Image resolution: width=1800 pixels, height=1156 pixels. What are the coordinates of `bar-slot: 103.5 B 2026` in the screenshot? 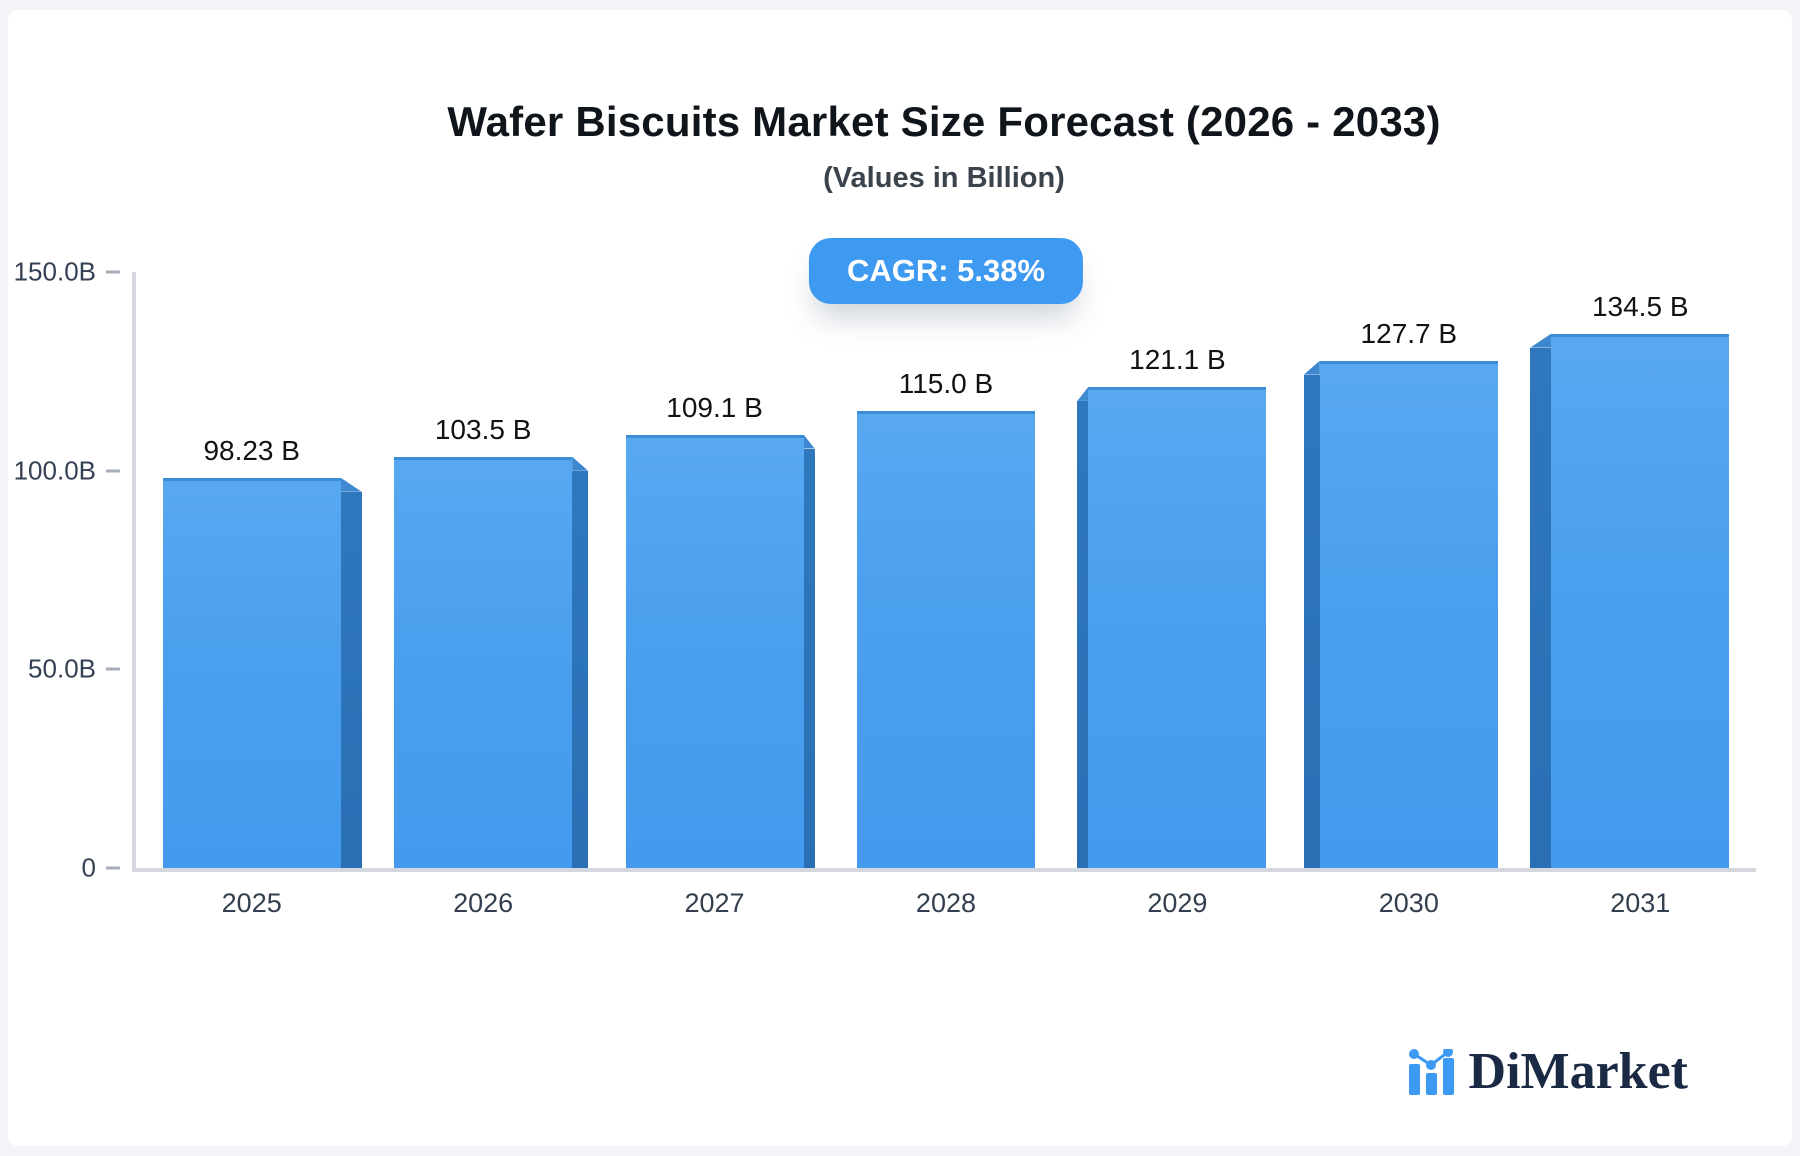 It's located at (482, 595).